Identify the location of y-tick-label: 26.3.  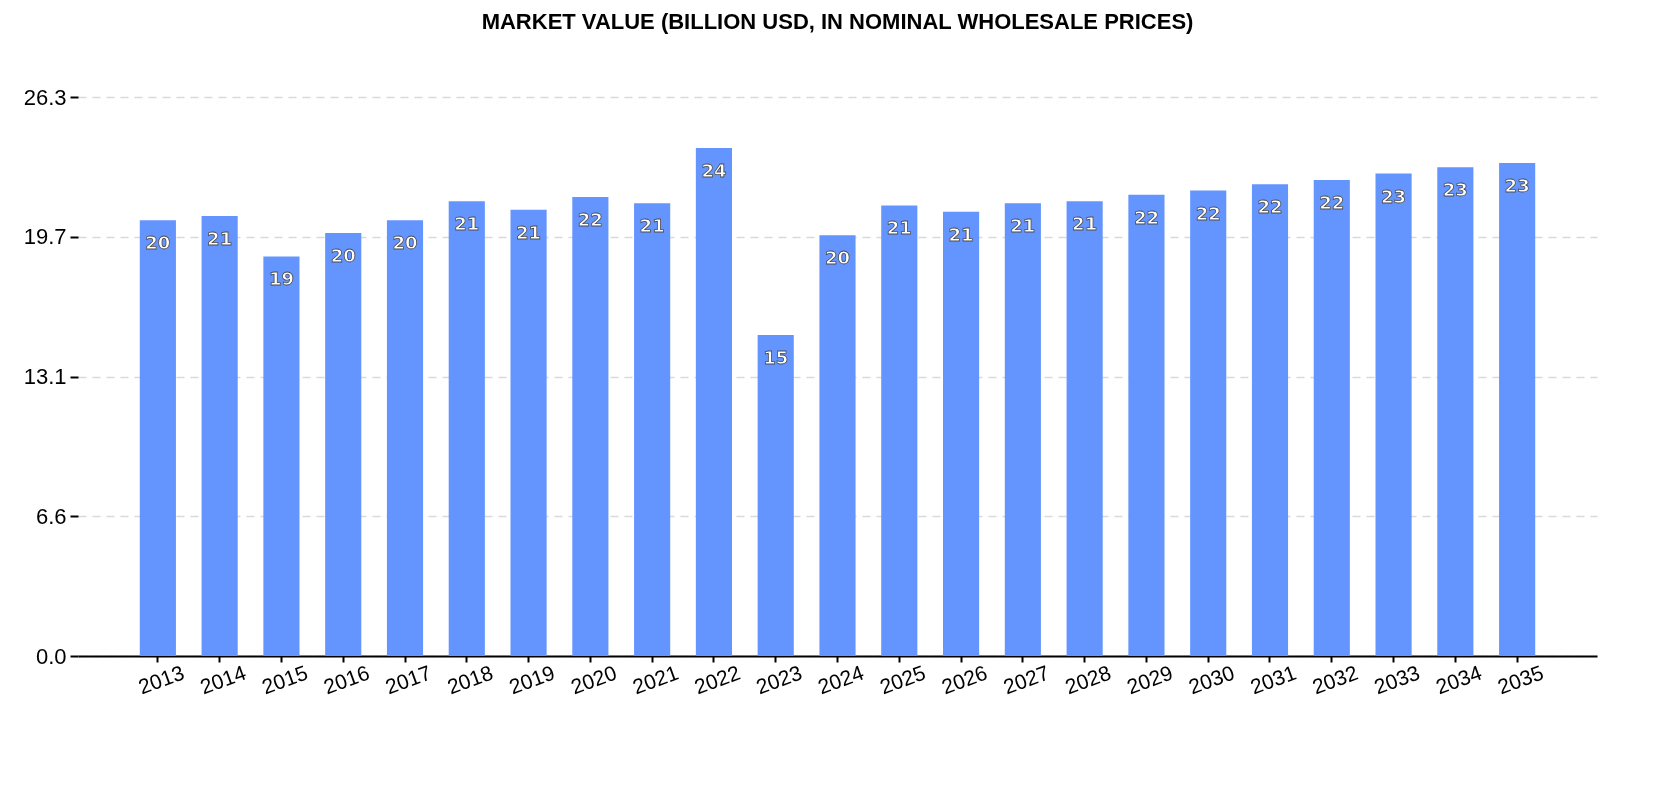
(45, 97).